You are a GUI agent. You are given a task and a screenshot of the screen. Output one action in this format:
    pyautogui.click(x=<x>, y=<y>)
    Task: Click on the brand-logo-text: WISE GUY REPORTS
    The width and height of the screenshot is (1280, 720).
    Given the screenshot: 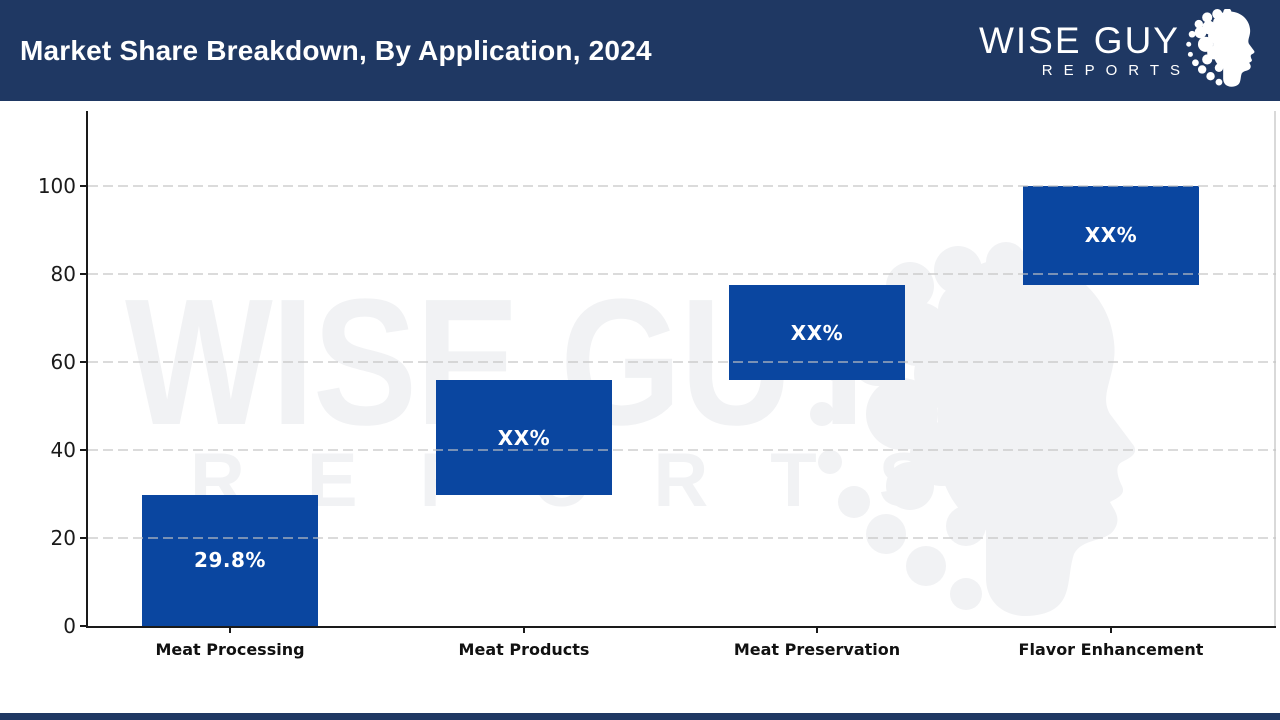 What is the action you would take?
    pyautogui.click(x=1079, y=50)
    